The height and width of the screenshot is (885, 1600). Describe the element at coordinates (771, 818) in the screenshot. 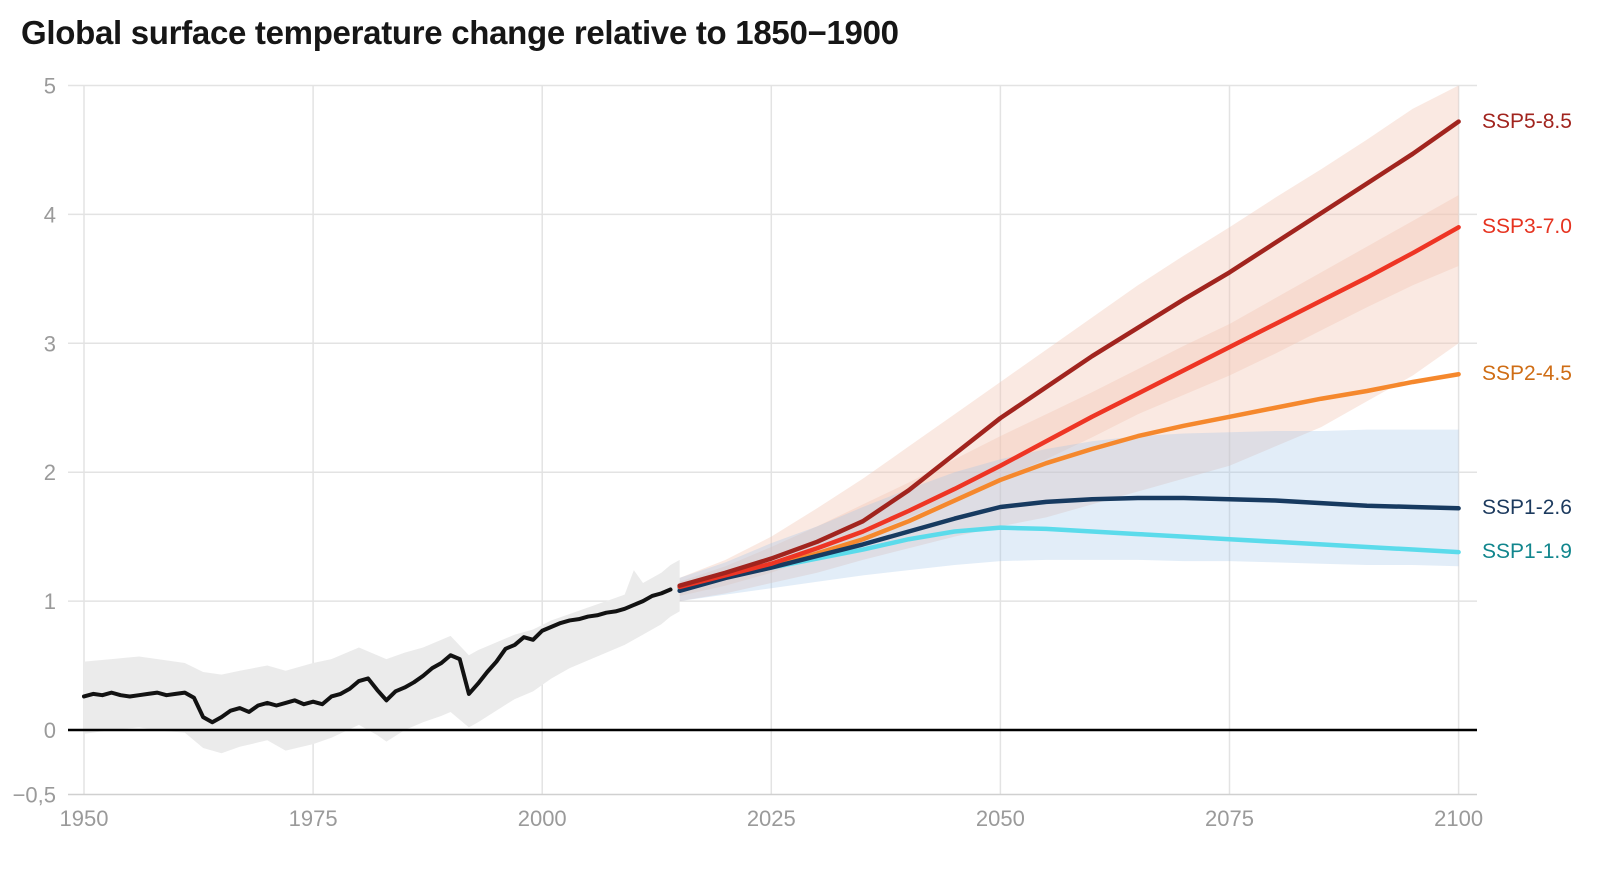

I see `x-tick-label: 2025` at that location.